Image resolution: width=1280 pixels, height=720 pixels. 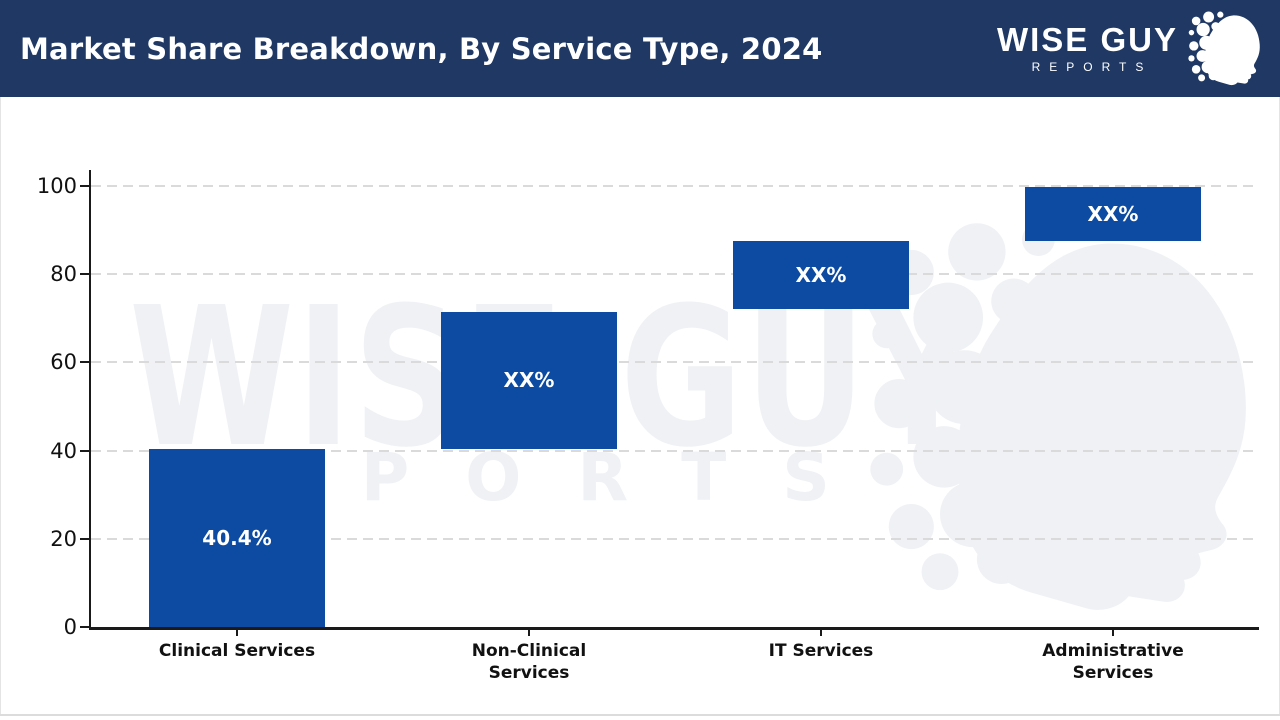 I want to click on x-category-label: Clinical Services, so click(x=237, y=651).